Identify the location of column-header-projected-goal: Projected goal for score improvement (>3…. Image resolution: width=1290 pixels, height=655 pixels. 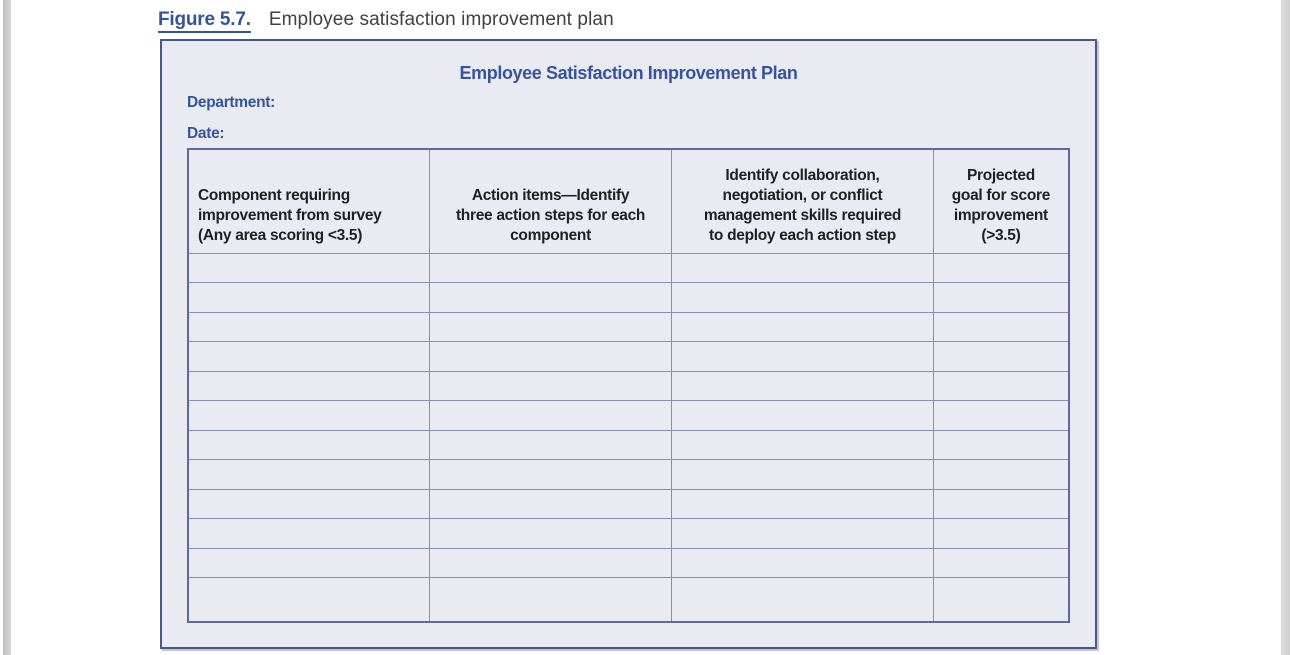
(1001, 201).